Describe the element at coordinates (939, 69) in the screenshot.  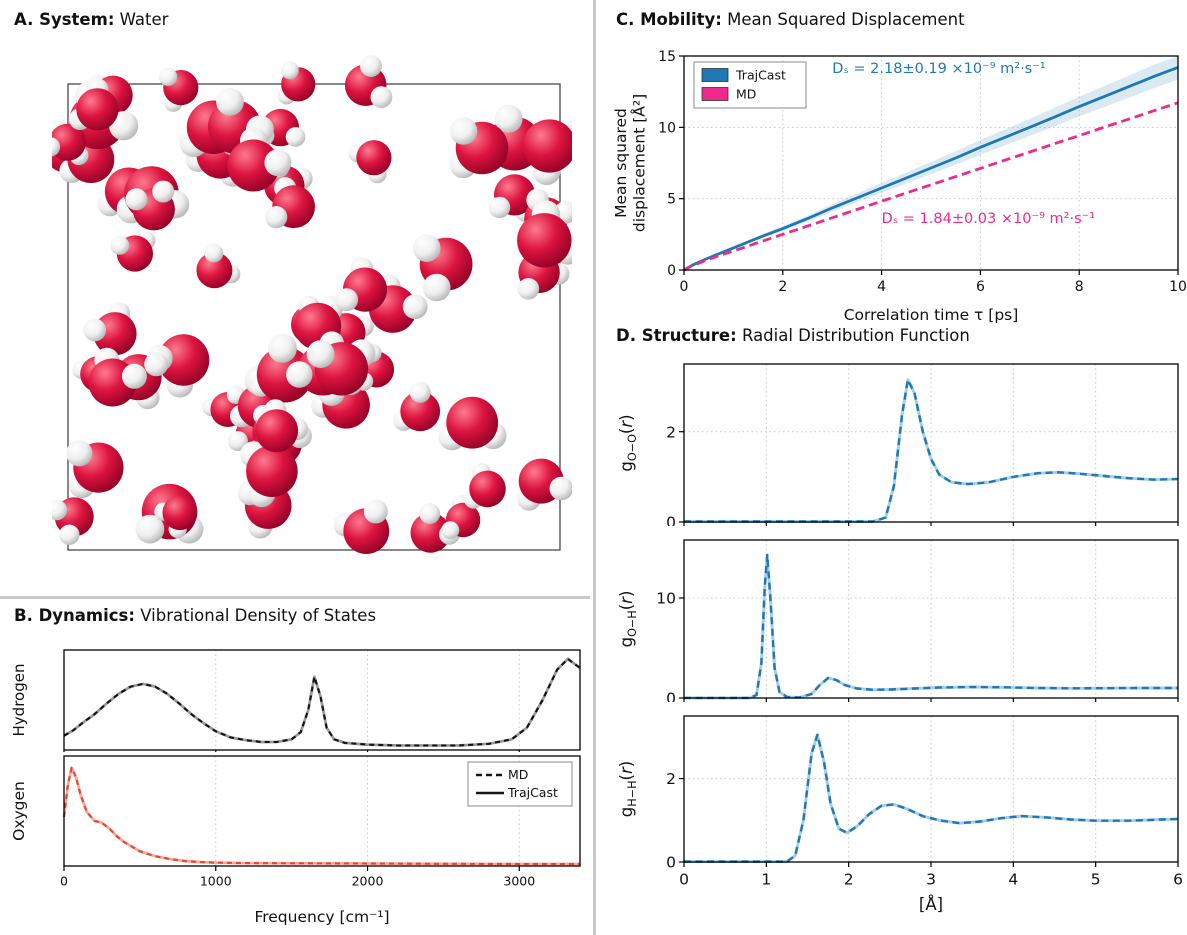
I see `svg-text: Dₛ = 2.18±0.19 ×10⁻⁹ m²·s⁻¹` at that location.